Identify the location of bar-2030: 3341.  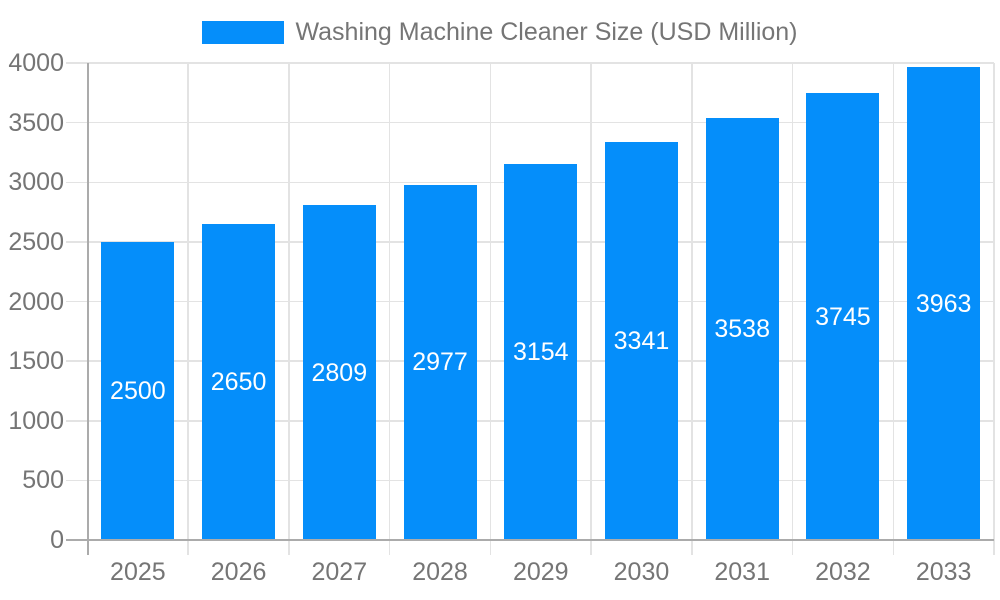
(641, 340).